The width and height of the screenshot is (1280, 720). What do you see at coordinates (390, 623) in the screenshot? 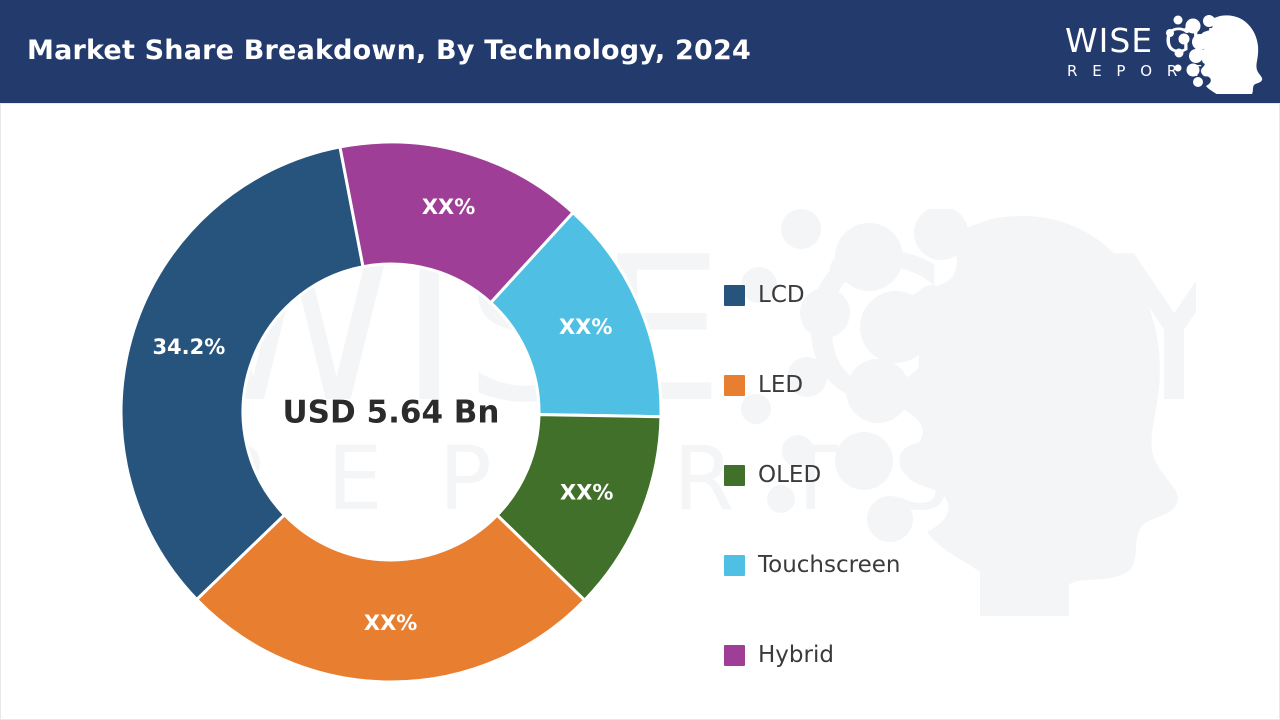
I see `slice-label-led: XX%` at bounding box center [390, 623].